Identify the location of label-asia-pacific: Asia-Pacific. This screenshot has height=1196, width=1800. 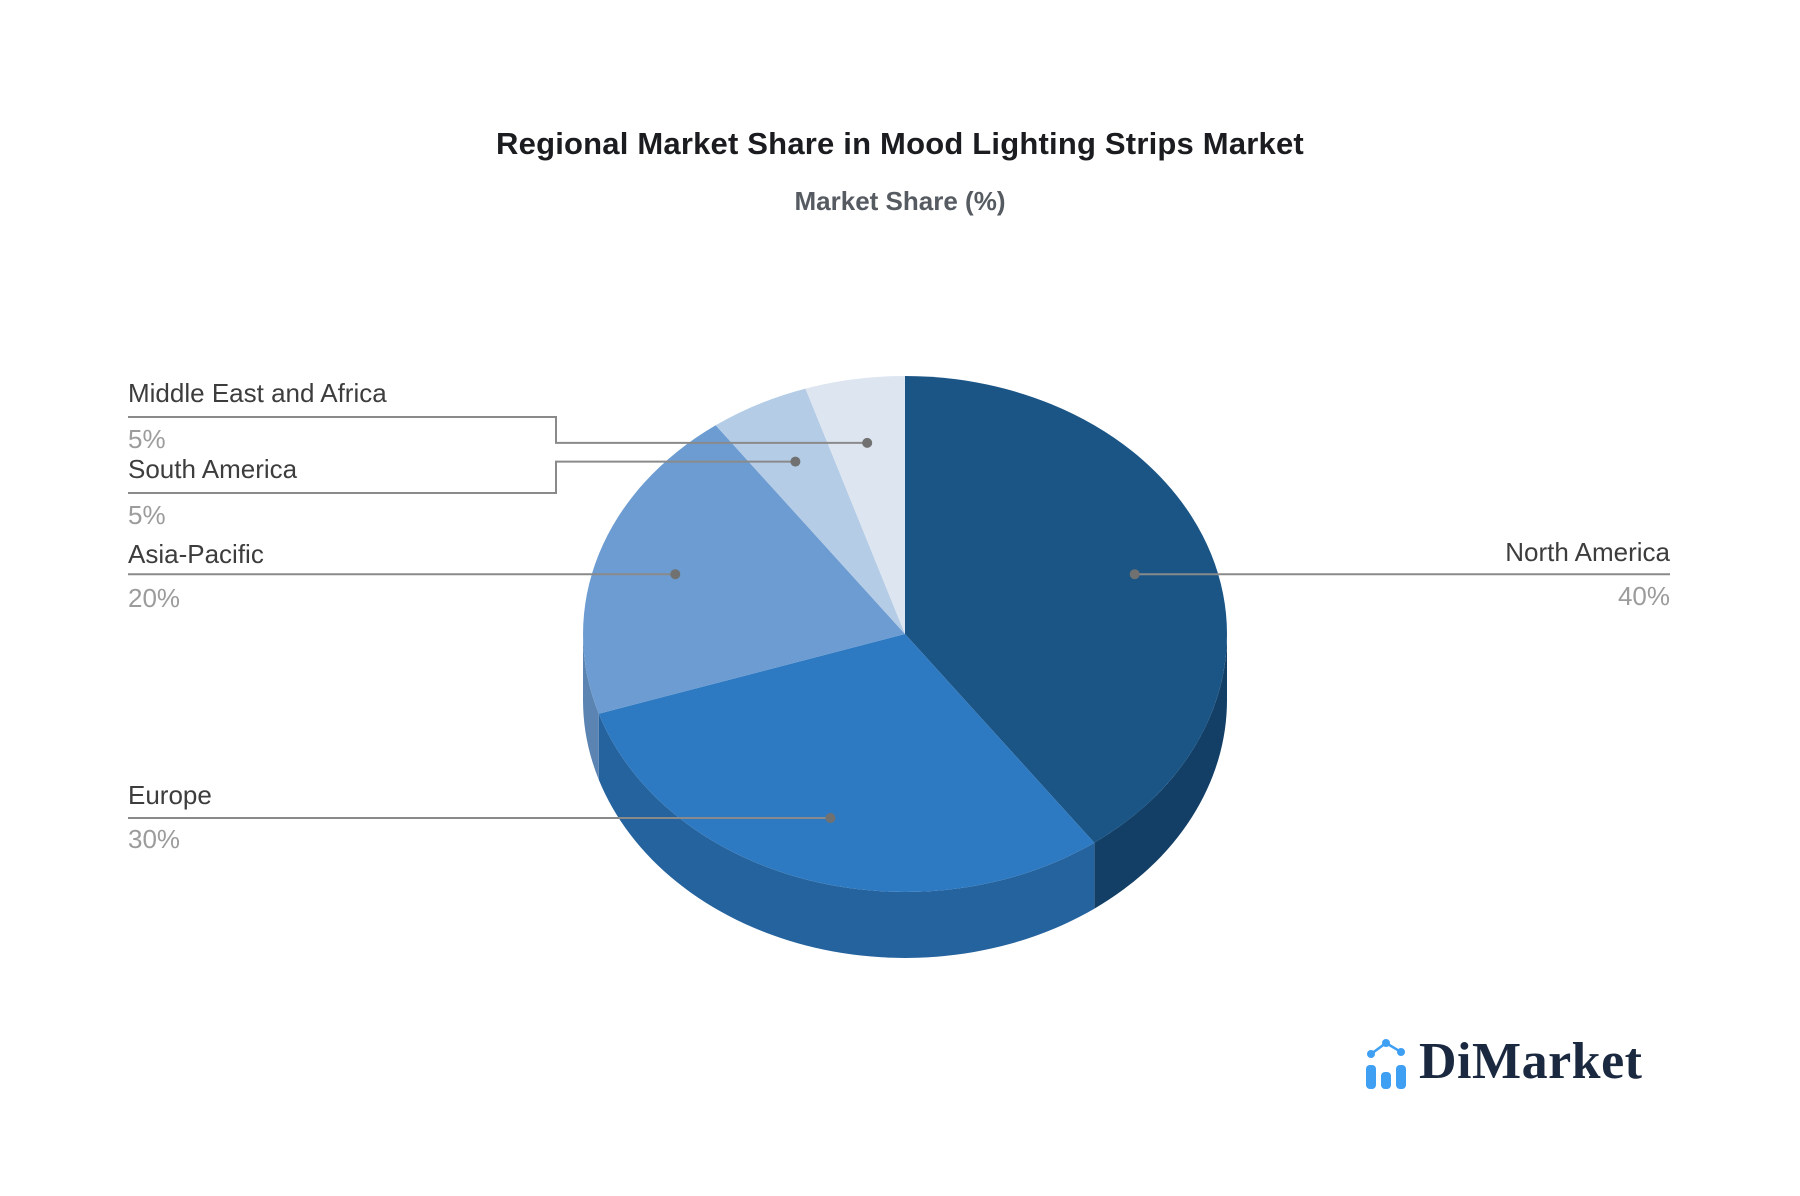
(196, 554).